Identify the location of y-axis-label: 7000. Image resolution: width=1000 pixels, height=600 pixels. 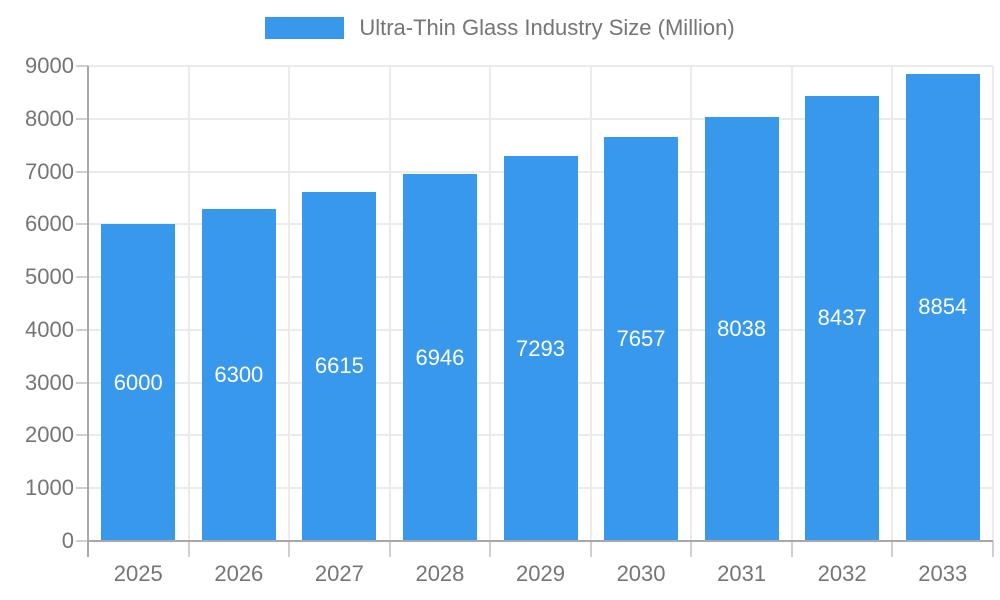
(49, 171).